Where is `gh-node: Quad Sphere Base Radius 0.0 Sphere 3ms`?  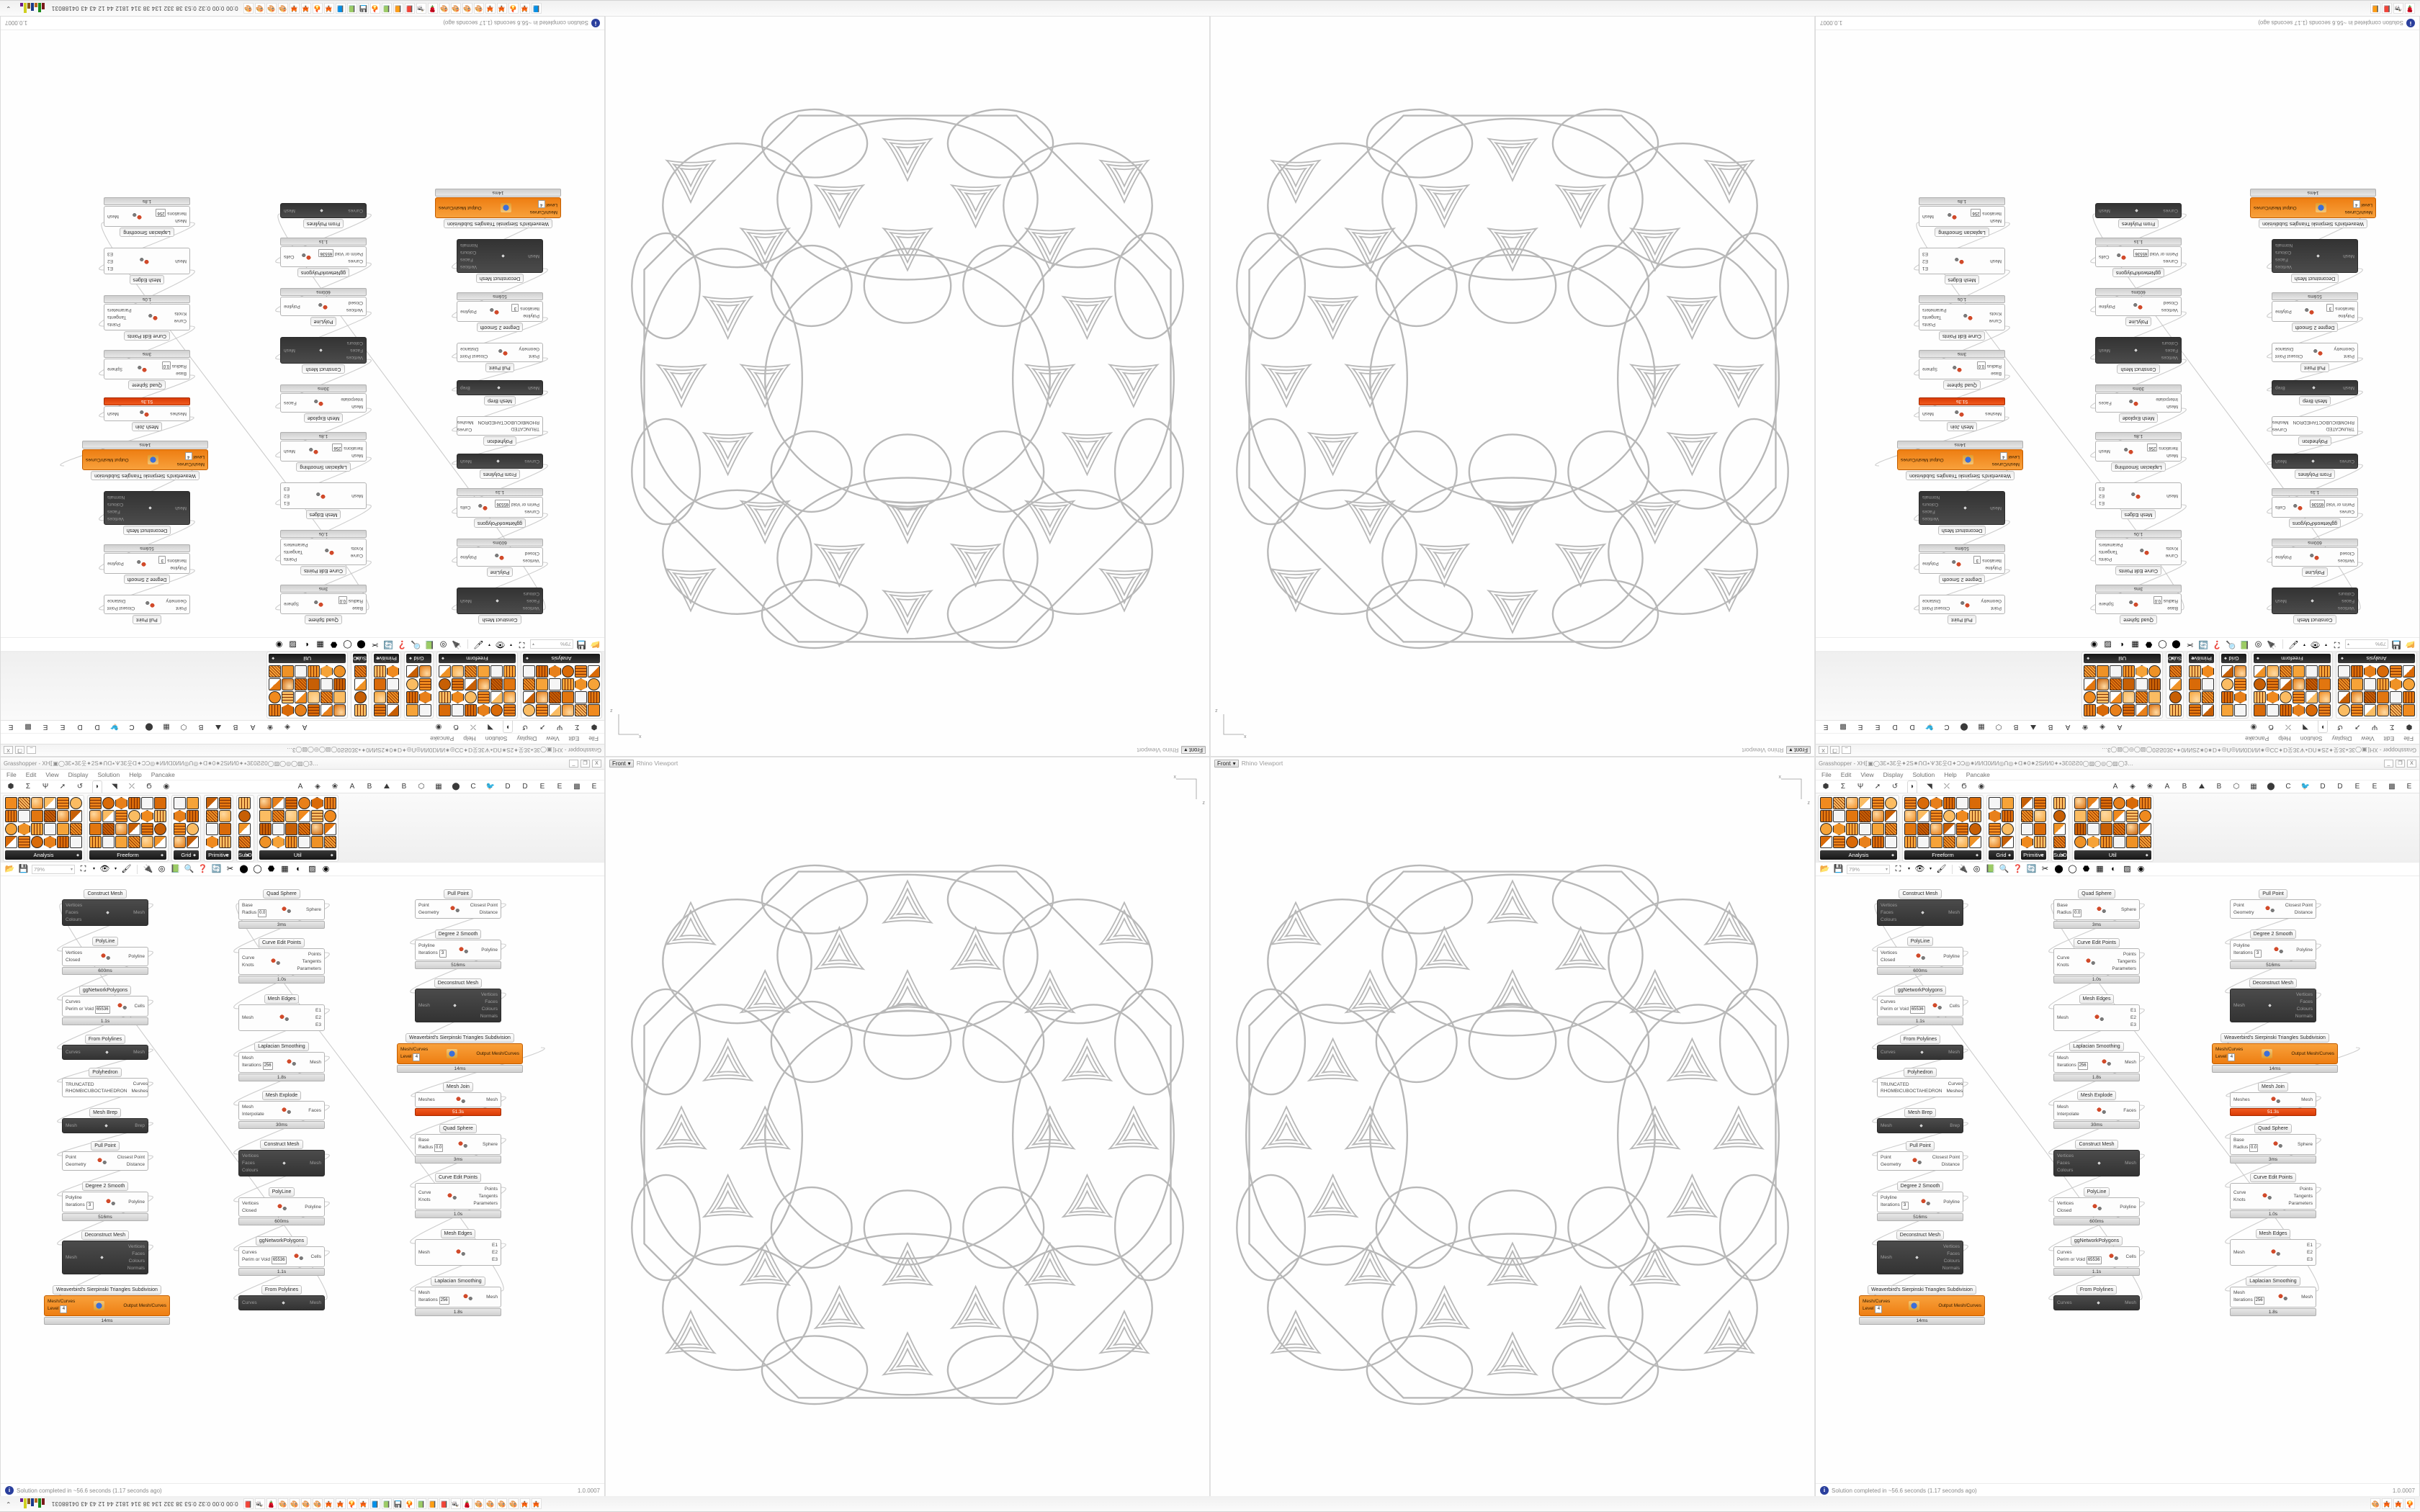
gh-node: Quad Sphere Base Radius 0.0 Sphere 3ms is located at coordinates (1962, 370).